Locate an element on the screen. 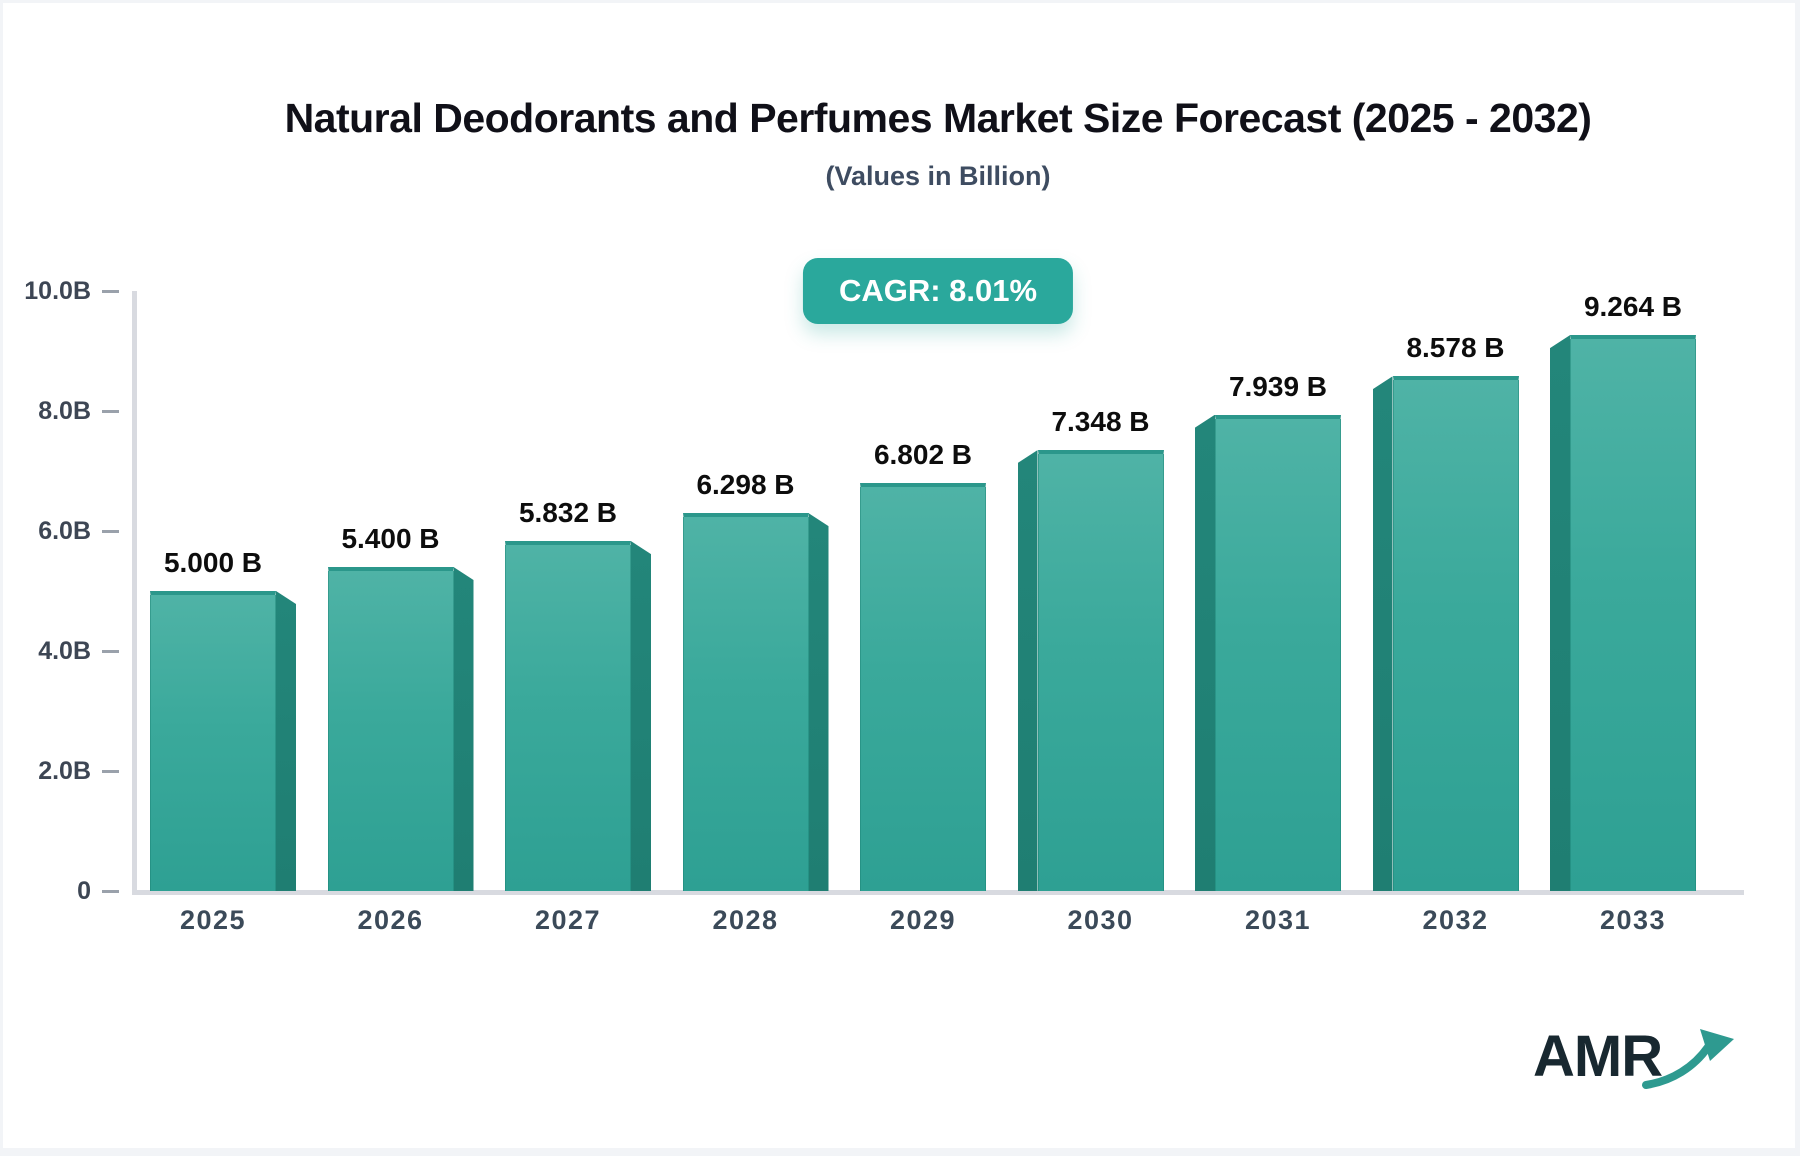 This screenshot has width=1800, height=1156. chart-subtitle: (Values in Billion) is located at coordinates (938, 176).